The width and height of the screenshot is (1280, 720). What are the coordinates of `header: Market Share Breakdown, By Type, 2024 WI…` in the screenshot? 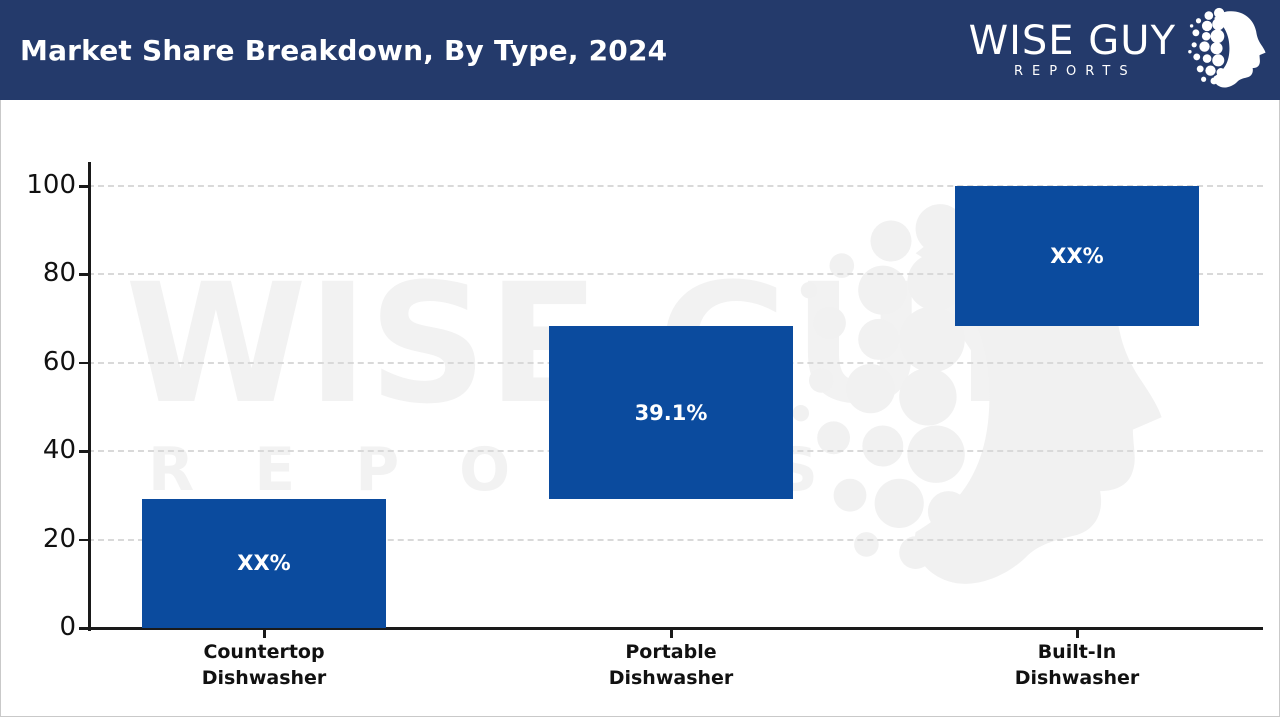 It's located at (640, 50).